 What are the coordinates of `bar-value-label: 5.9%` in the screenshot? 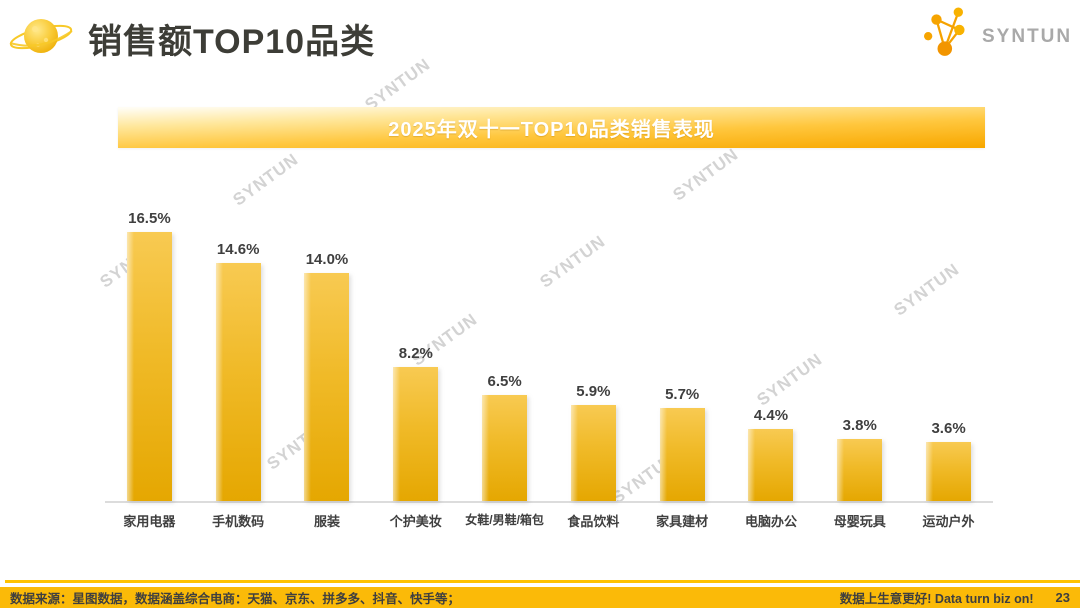 It's located at (593, 391).